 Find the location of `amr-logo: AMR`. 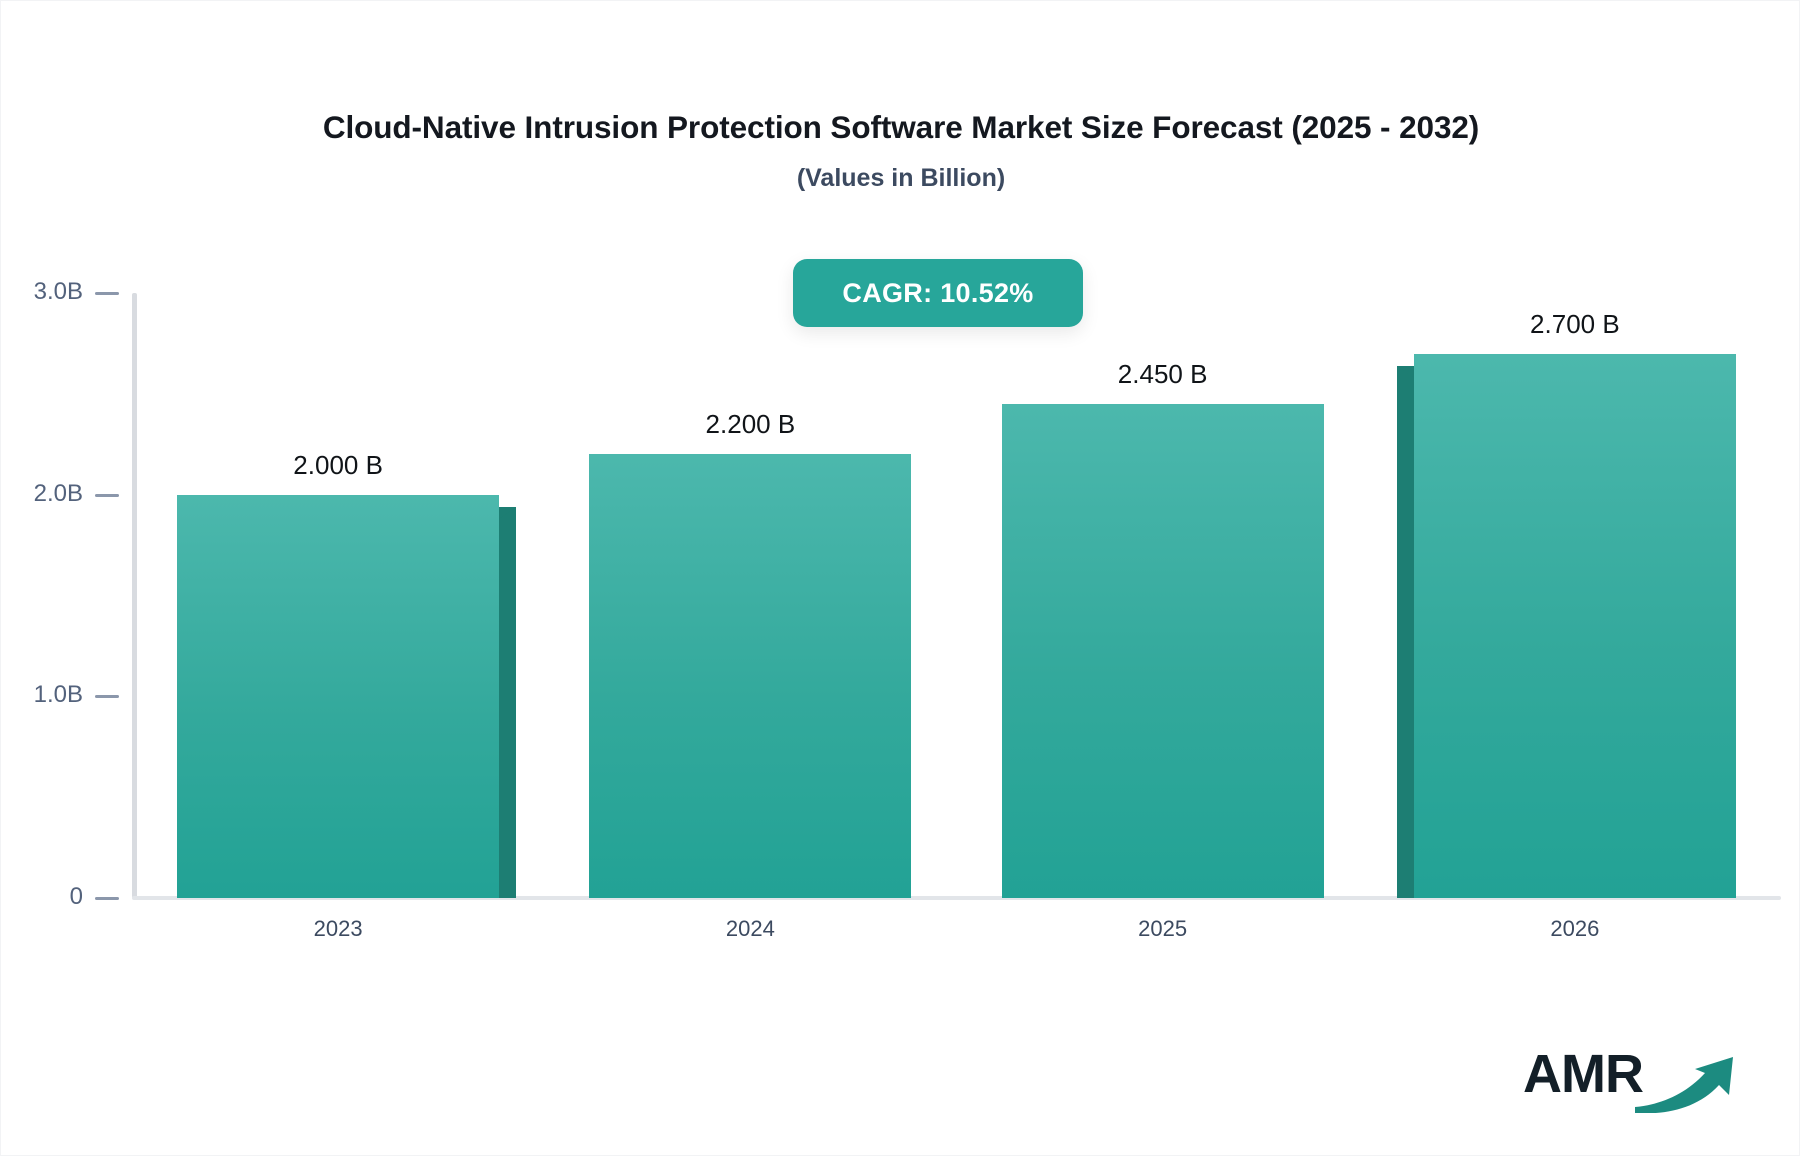

amr-logo: AMR is located at coordinates (1633, 1081).